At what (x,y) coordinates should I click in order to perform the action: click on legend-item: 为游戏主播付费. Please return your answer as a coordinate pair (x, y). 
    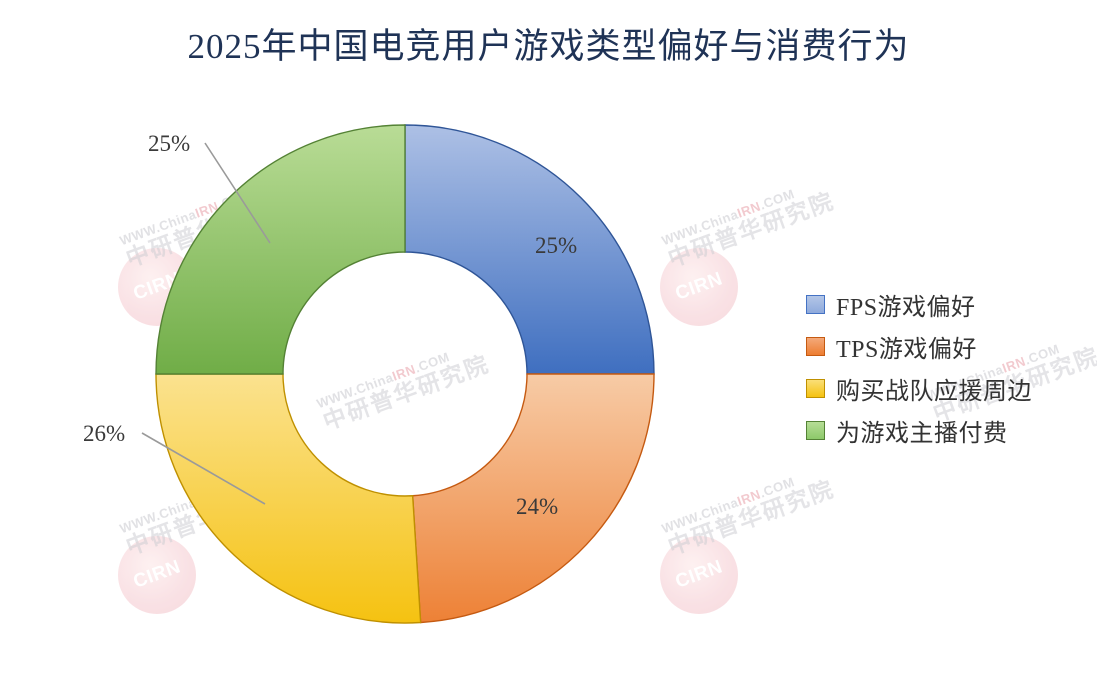
    Looking at the image, I should click on (919, 430).